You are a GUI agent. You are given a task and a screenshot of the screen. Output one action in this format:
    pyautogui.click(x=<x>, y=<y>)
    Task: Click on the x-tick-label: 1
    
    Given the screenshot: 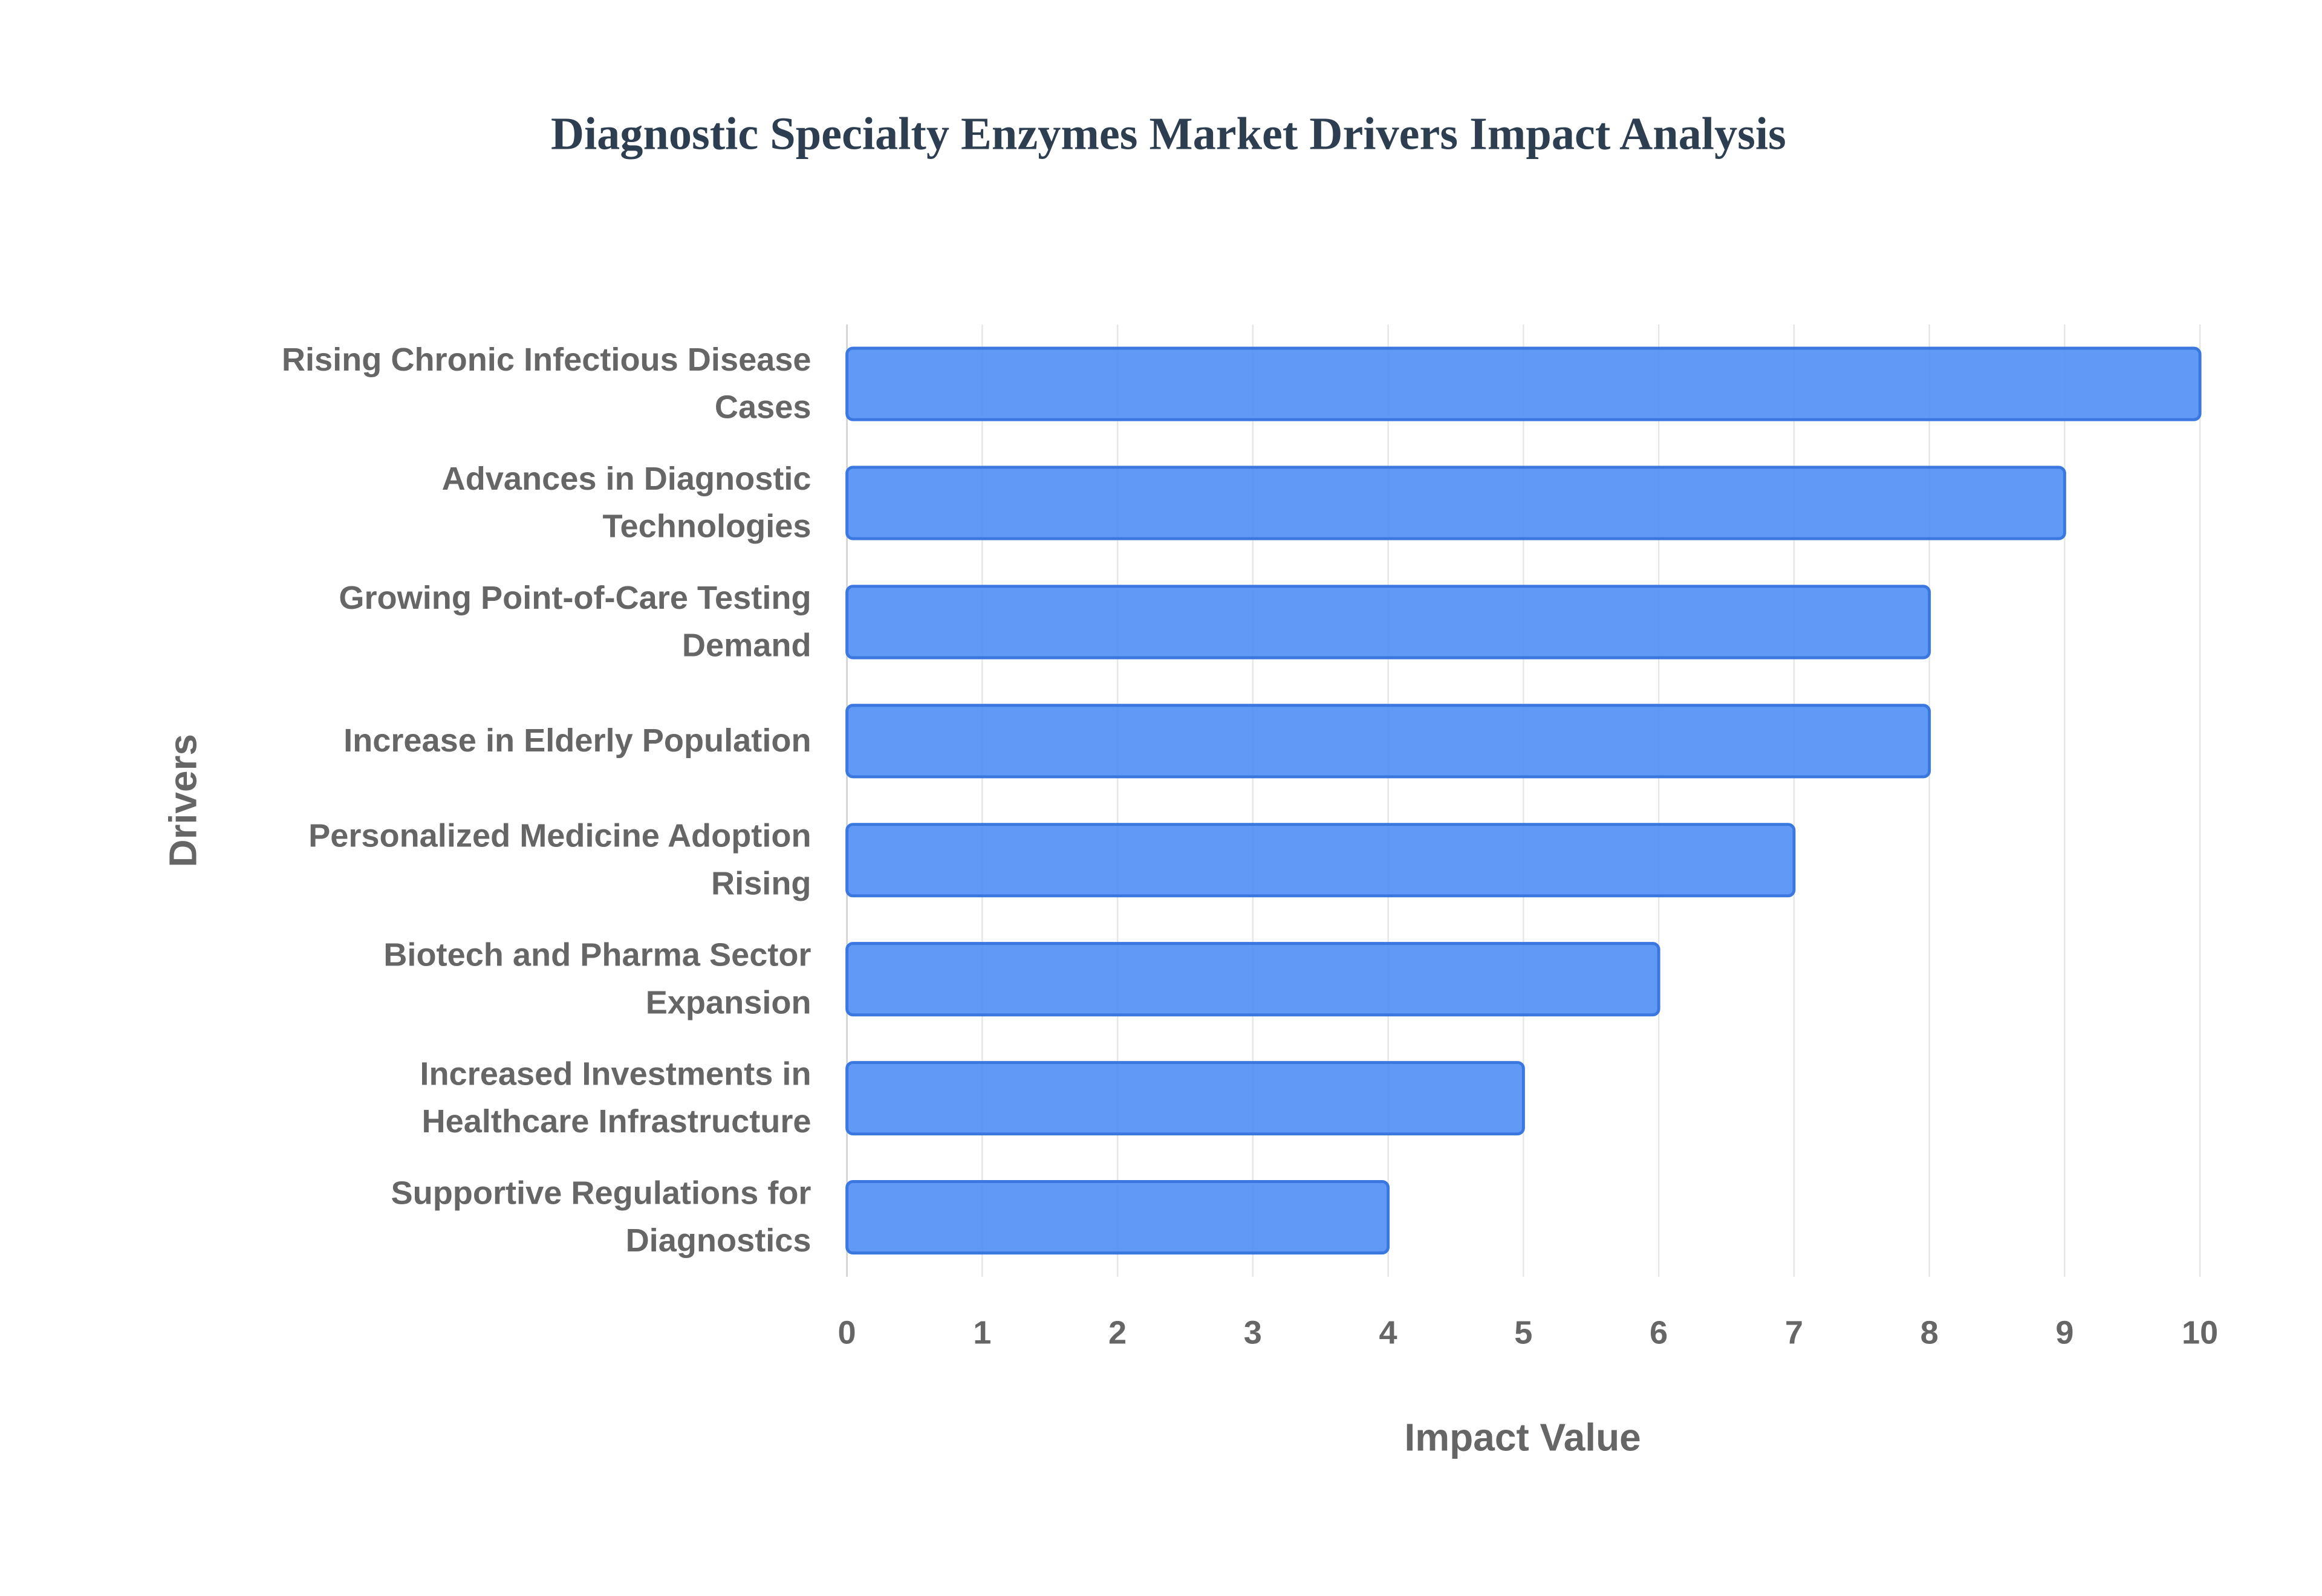 What is the action you would take?
    pyautogui.click(x=982, y=1332)
    